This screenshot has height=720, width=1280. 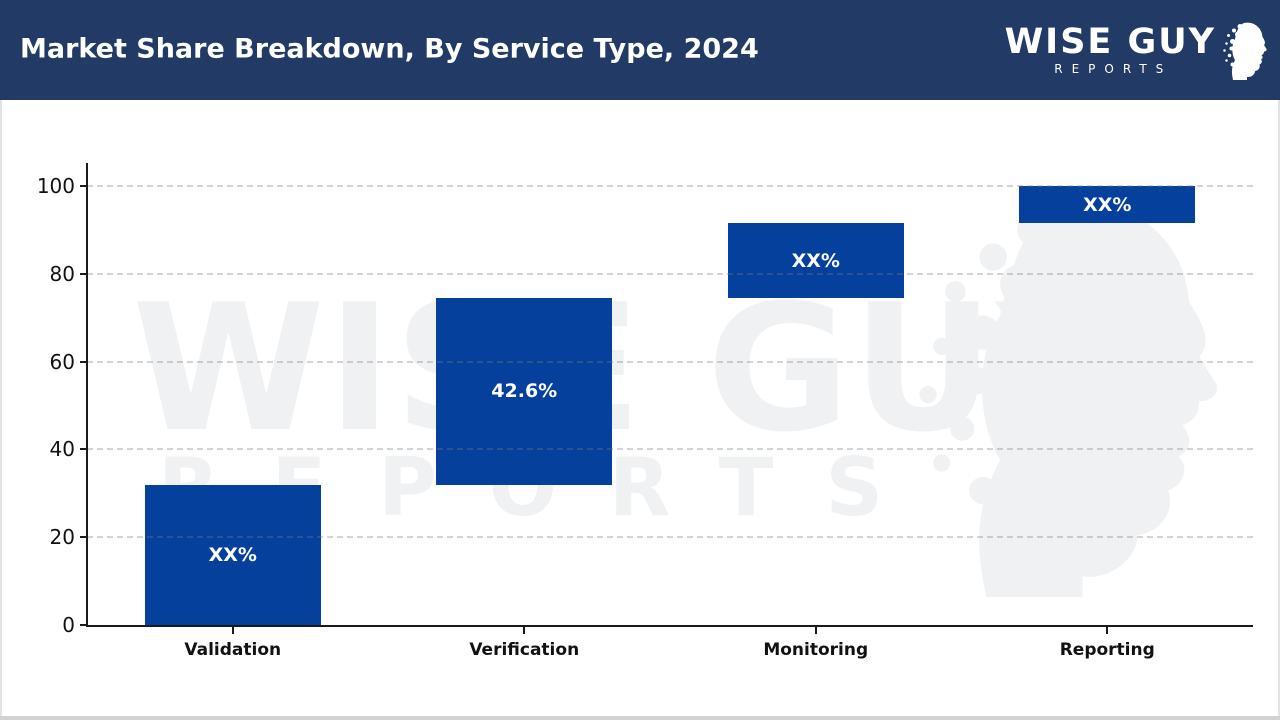 What do you see at coordinates (87, 395) in the screenshot?
I see `y-axis-line` at bounding box center [87, 395].